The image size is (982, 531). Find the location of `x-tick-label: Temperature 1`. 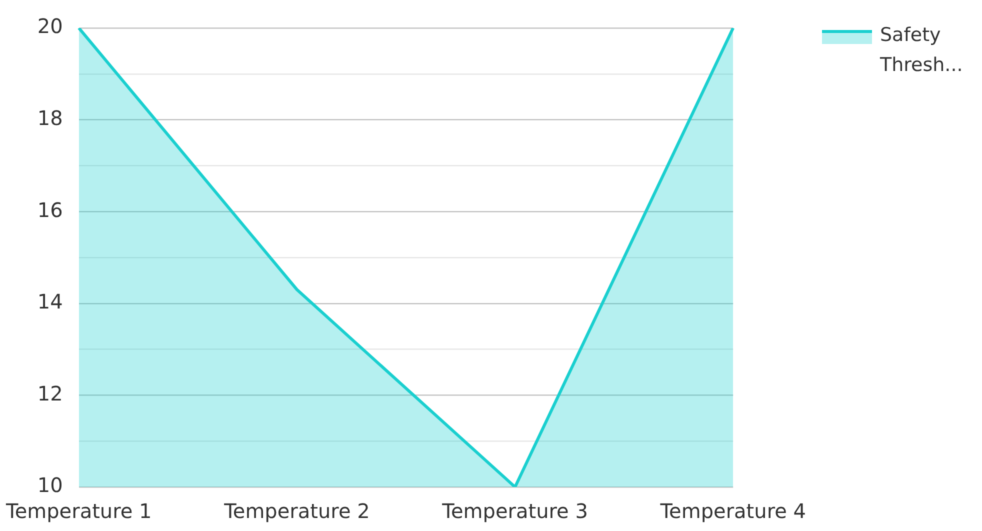

x-tick-label: Temperature 1 is located at coordinates (78, 511).